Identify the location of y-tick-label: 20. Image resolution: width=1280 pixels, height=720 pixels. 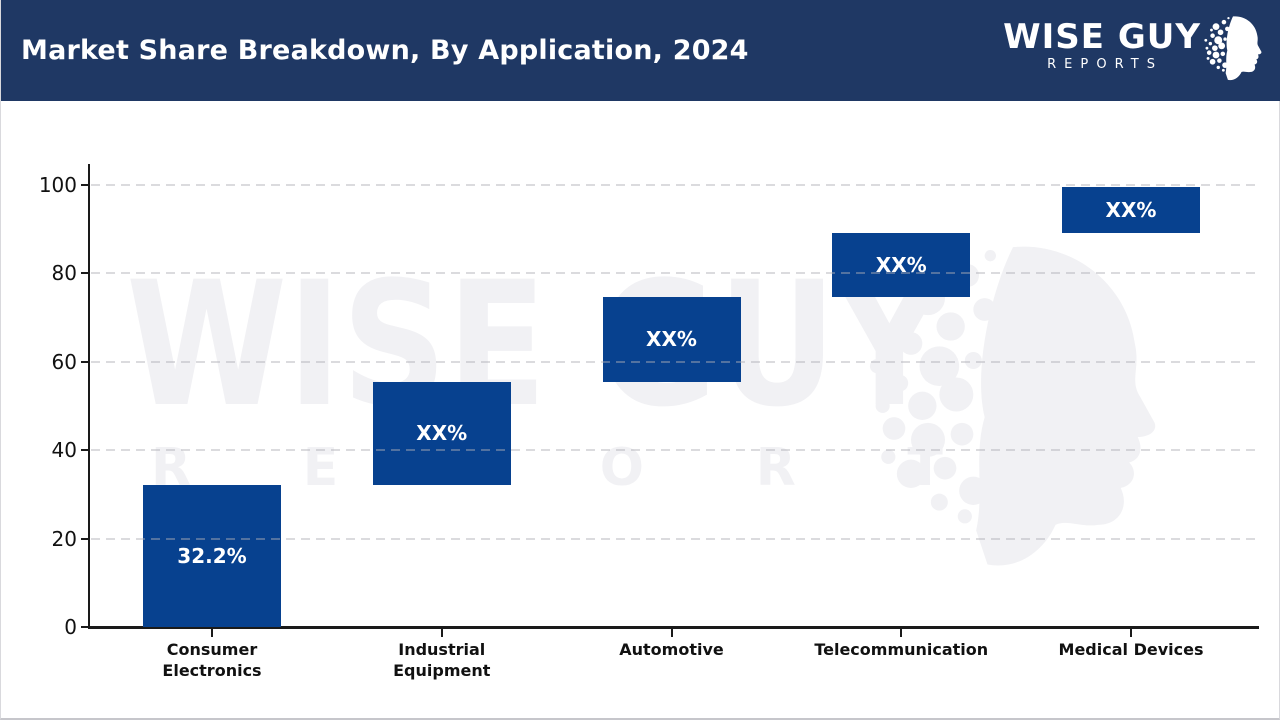
(64, 538).